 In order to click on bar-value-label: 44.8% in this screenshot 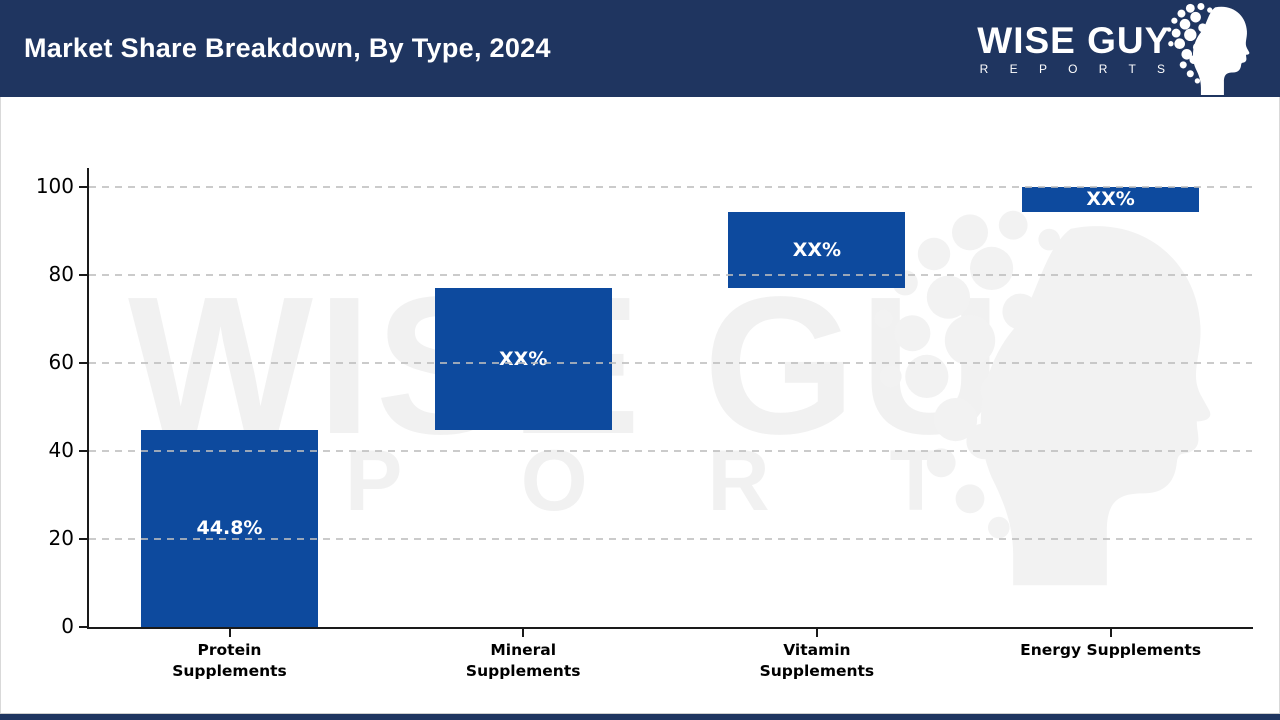, I will do `click(229, 528)`.